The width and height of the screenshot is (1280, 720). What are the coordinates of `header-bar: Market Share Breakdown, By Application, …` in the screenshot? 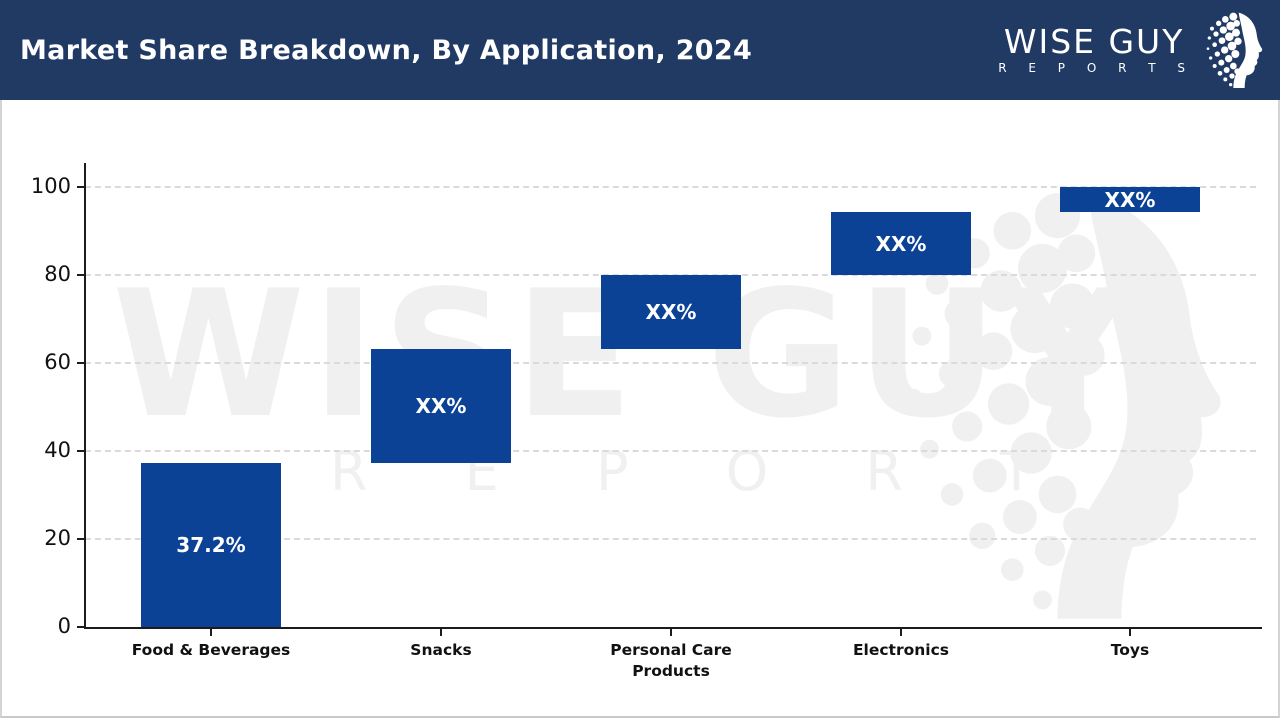 It's located at (640, 50).